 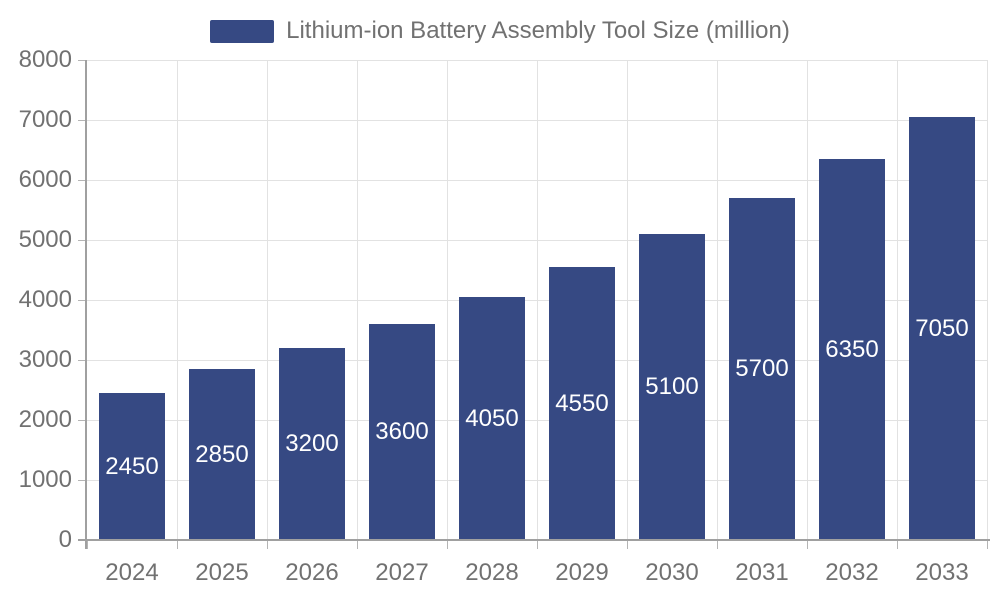 What do you see at coordinates (45, 239) in the screenshot?
I see `y-axis-label: 5000` at bounding box center [45, 239].